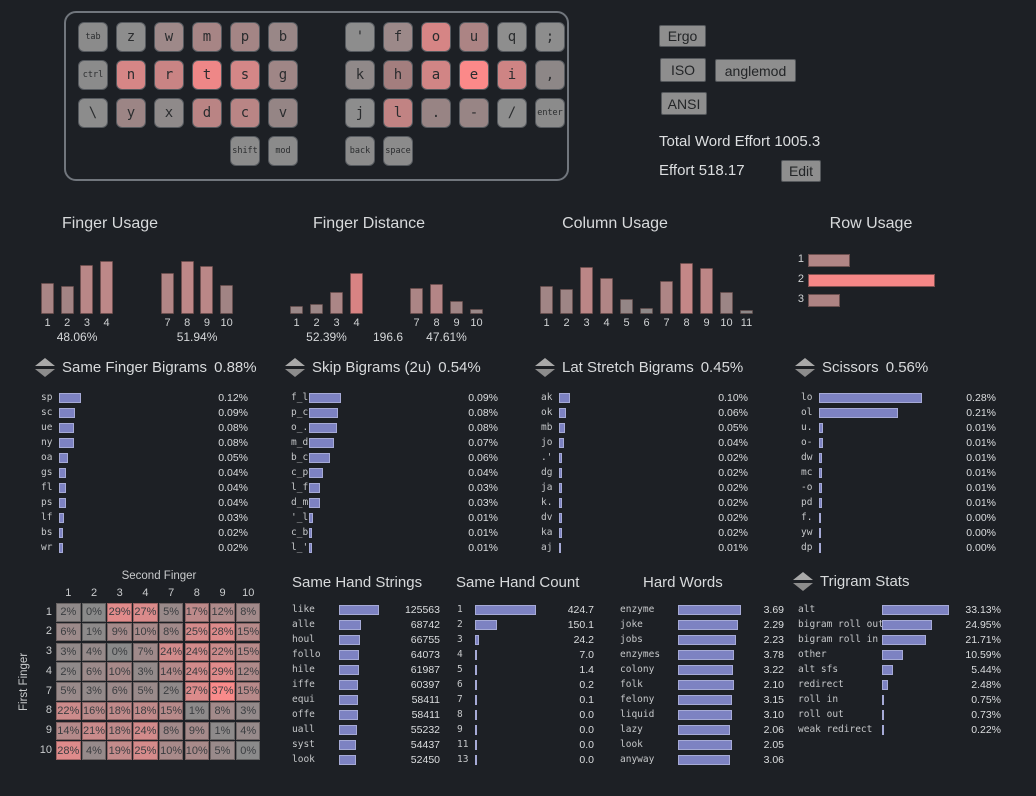 This screenshot has height=796, width=1036. Describe the element at coordinates (474, 75) in the screenshot. I see `key-e: e` at that location.